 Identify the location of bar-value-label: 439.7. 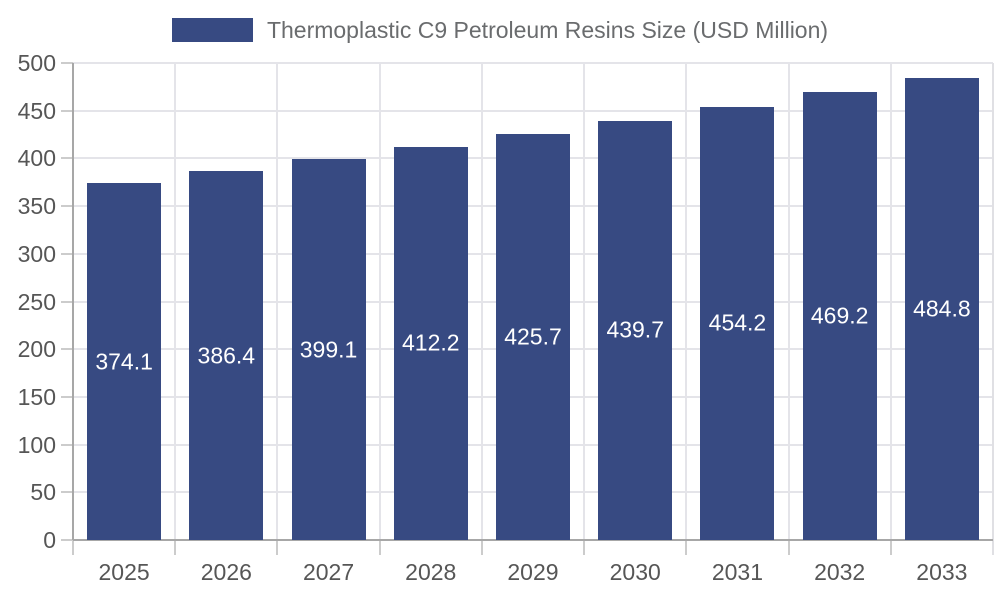
(635, 329).